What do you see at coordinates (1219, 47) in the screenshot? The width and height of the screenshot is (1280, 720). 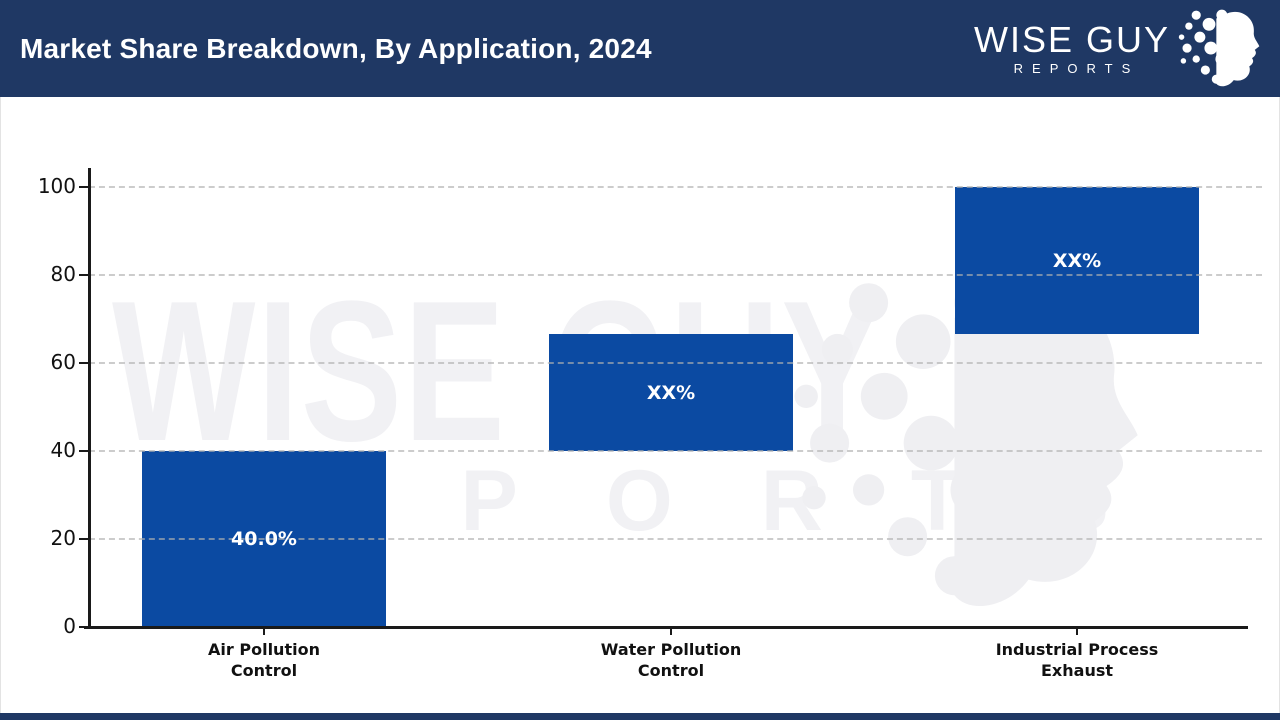 I see `dotted-face-icon` at bounding box center [1219, 47].